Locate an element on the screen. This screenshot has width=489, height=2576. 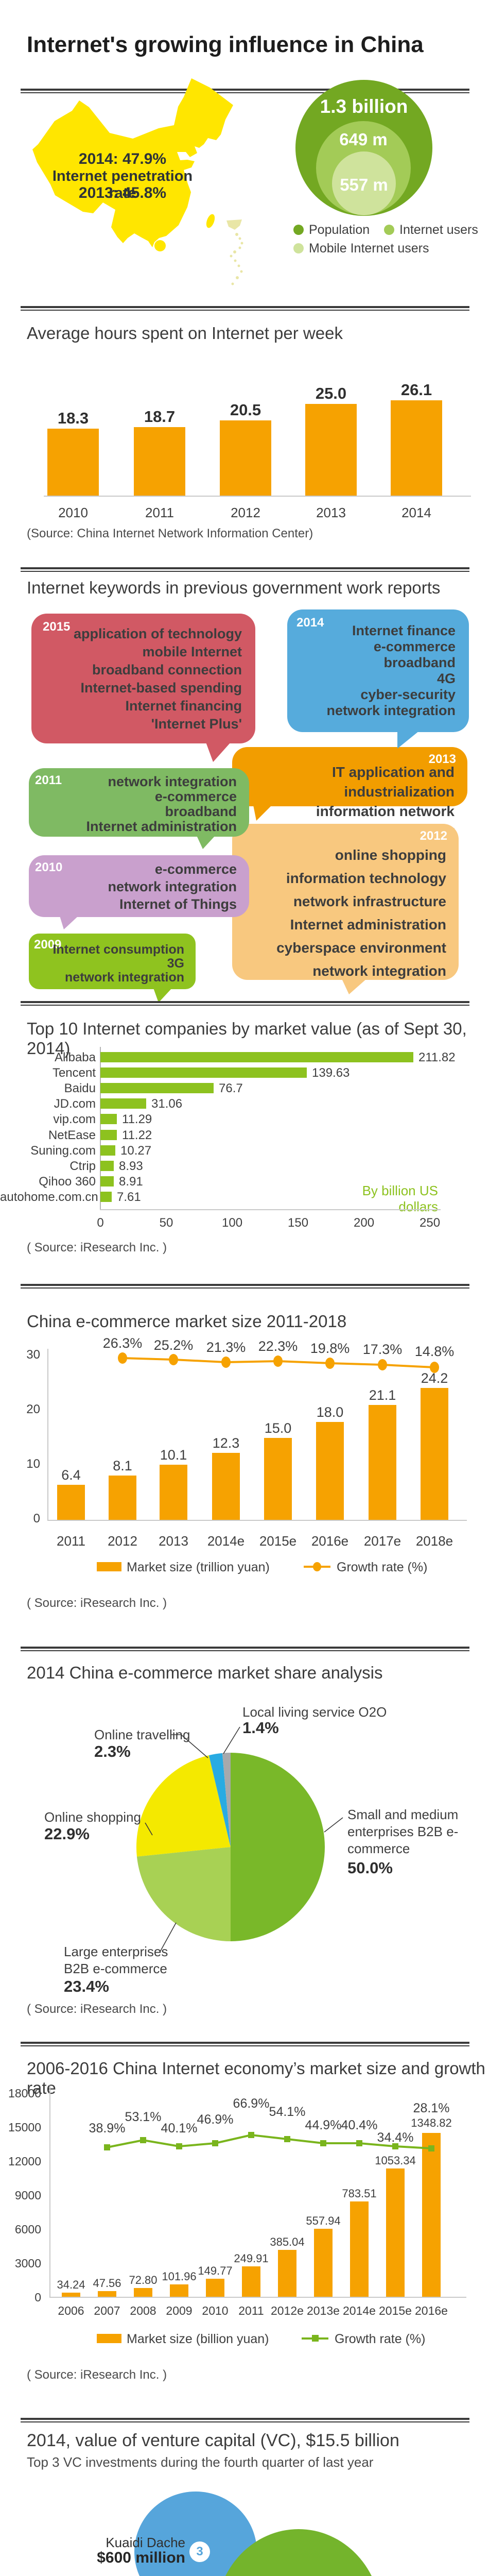
vc-name-kuaidi: Kuaidi Dache is located at coordinates (145, 2542).